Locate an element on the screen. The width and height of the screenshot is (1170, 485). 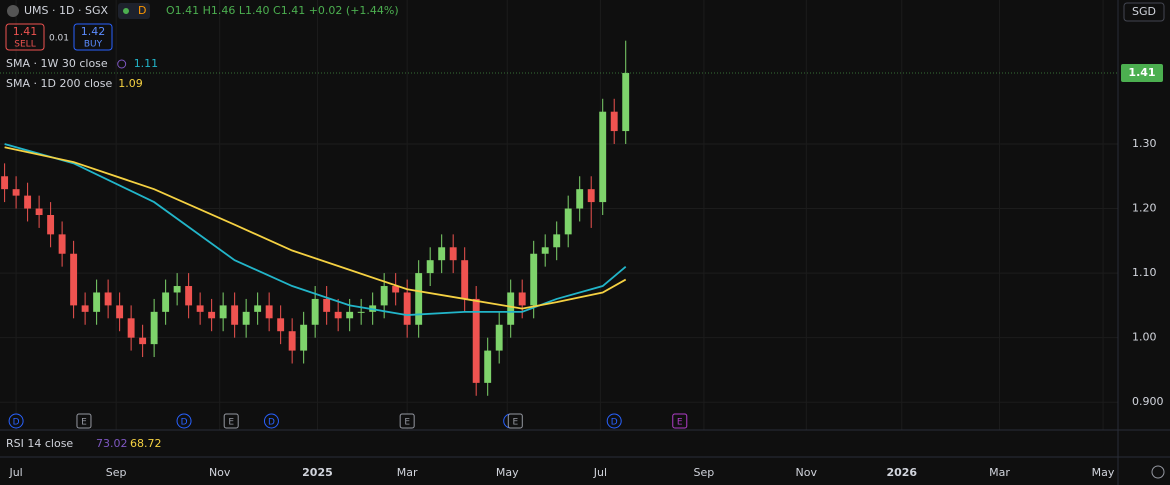
buy-label: BUY is located at coordinates (93, 45).